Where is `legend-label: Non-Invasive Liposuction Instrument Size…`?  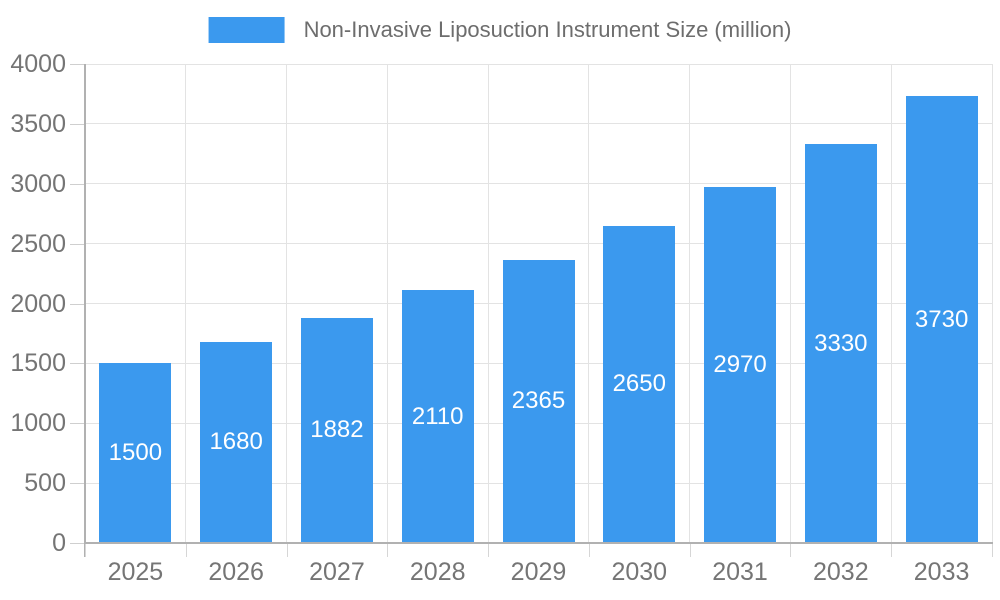 legend-label: Non-Invasive Liposuction Instrument Size… is located at coordinates (547, 29).